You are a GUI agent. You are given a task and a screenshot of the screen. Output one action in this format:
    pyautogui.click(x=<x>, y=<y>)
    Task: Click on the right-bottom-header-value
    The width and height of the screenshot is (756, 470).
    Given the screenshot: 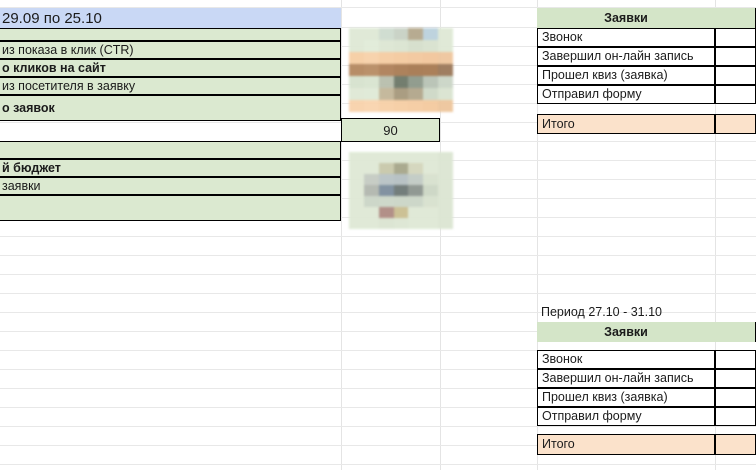 What is the action you would take?
    pyautogui.click(x=735, y=332)
    